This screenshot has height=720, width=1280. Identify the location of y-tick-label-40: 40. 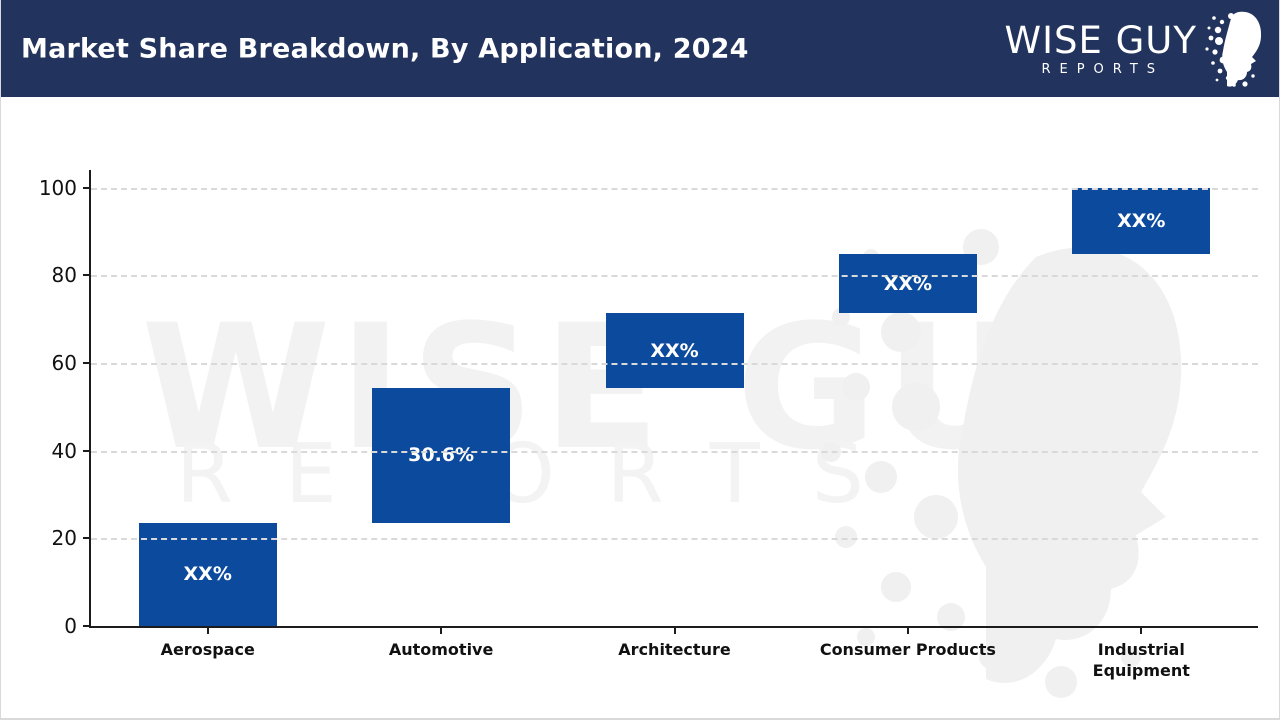
(64, 450).